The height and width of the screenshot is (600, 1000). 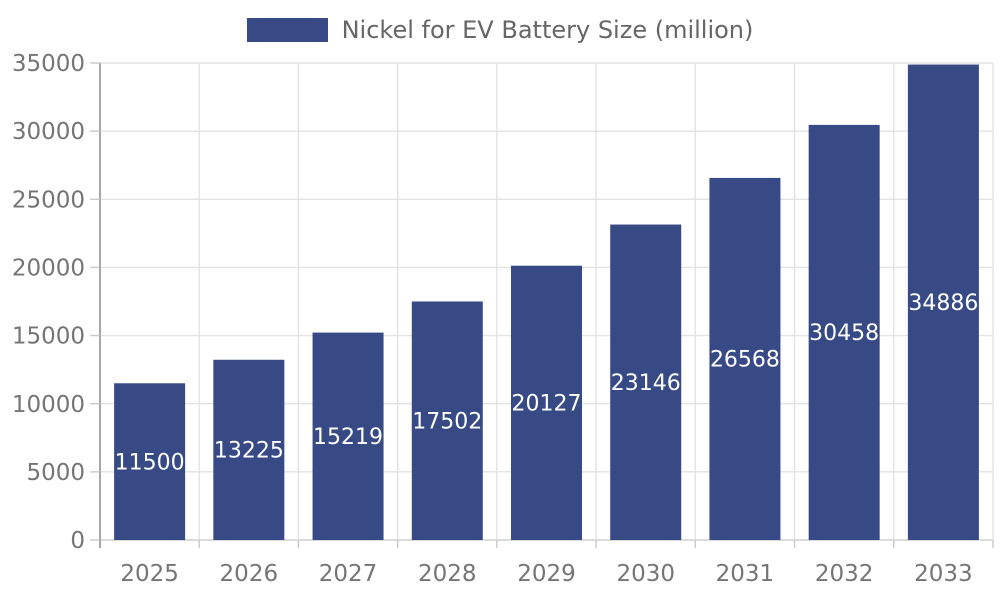 I want to click on x-tick-label: 2030, so click(x=645, y=574).